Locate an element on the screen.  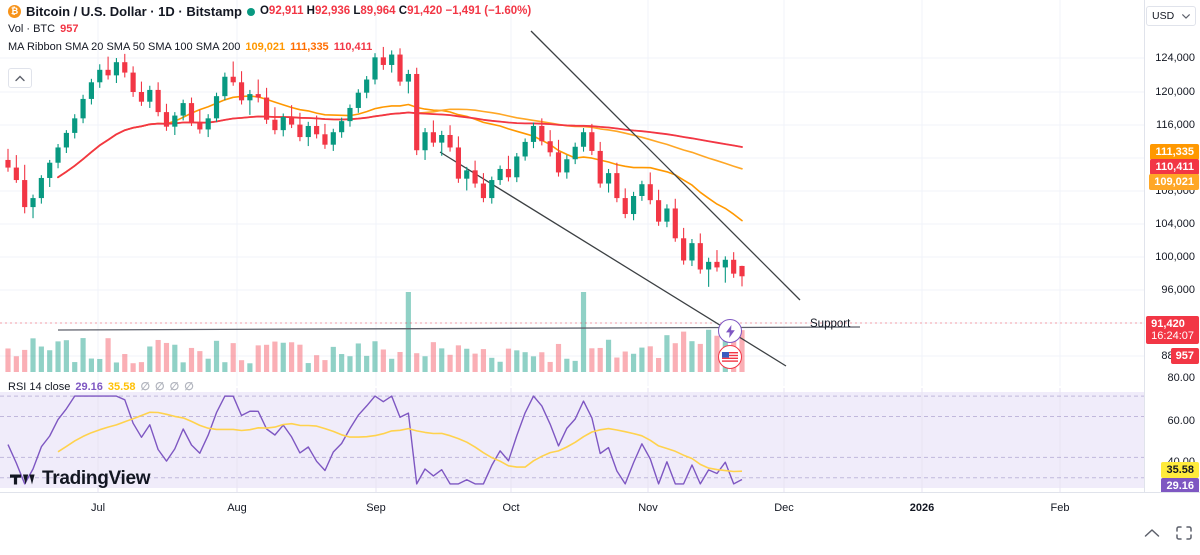
volume-series is located at coordinates (375, 332).